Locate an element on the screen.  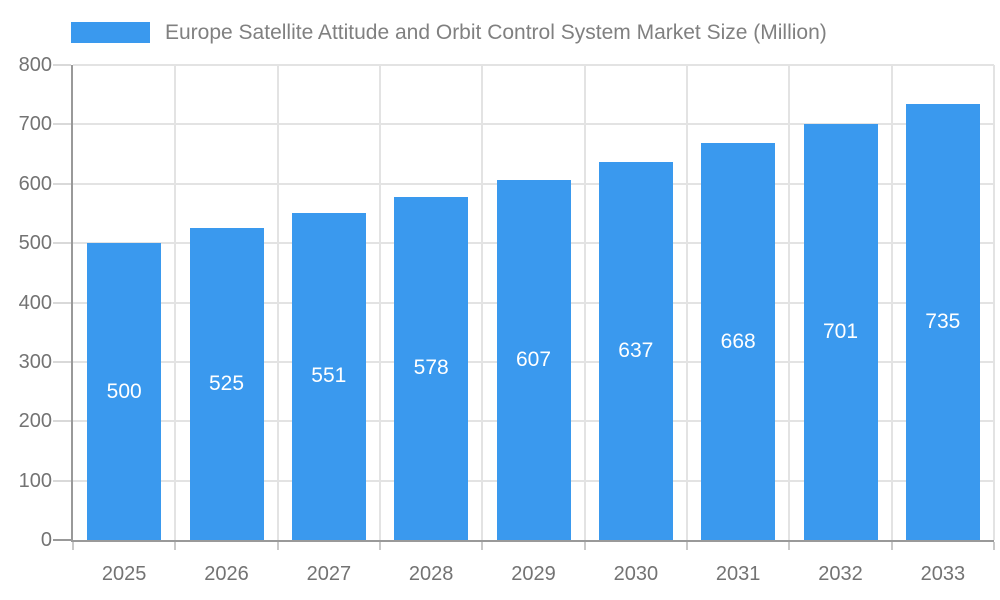
bar-value-label: 668 is located at coordinates (738, 341).